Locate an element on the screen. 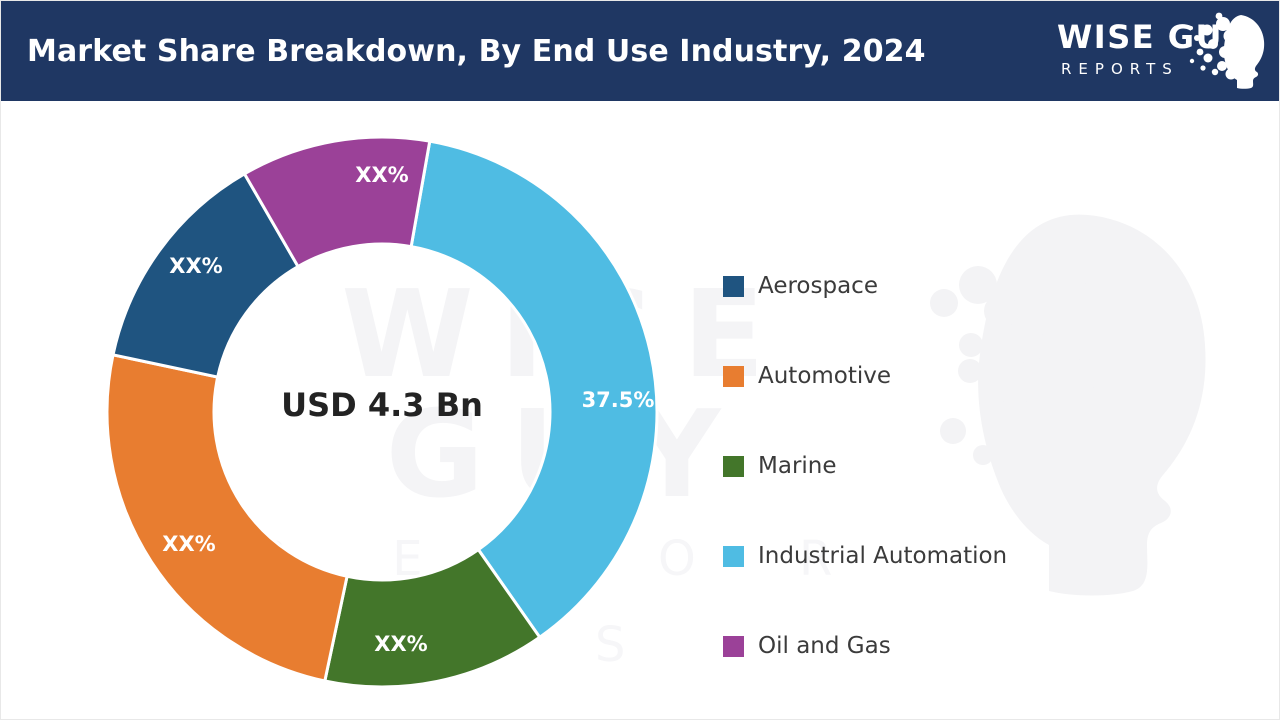 The width and height of the screenshot is (1280, 720). legend-item-label: Marine is located at coordinates (797, 466).